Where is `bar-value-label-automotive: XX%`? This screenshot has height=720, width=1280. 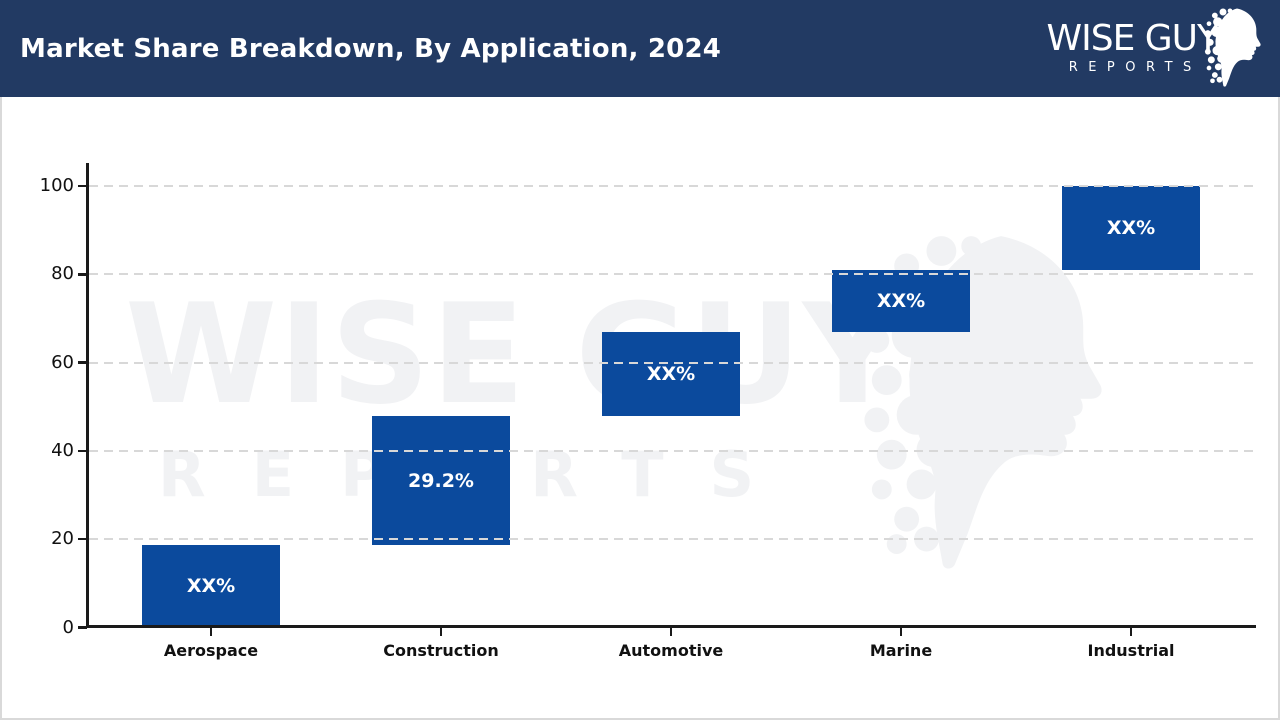
bar-value-label-automotive: XX% is located at coordinates (671, 374).